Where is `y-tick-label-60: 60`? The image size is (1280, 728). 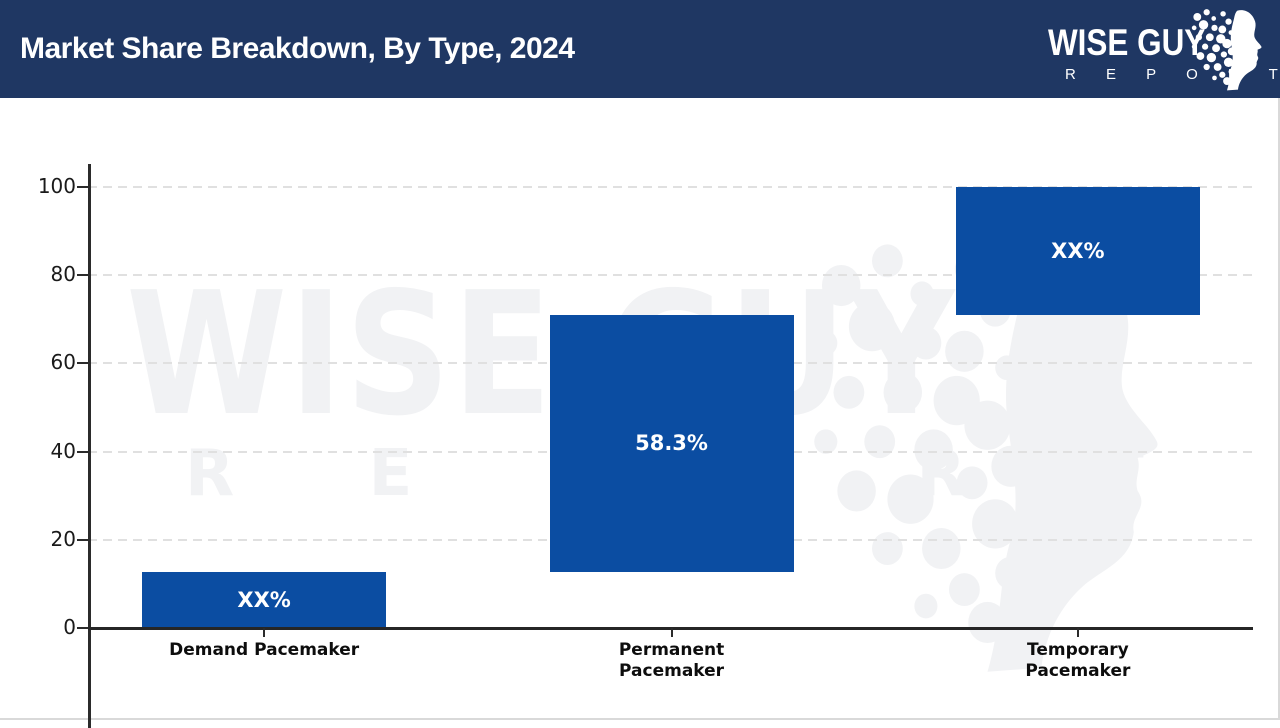
y-tick-label-60: 60 is located at coordinates (63, 362).